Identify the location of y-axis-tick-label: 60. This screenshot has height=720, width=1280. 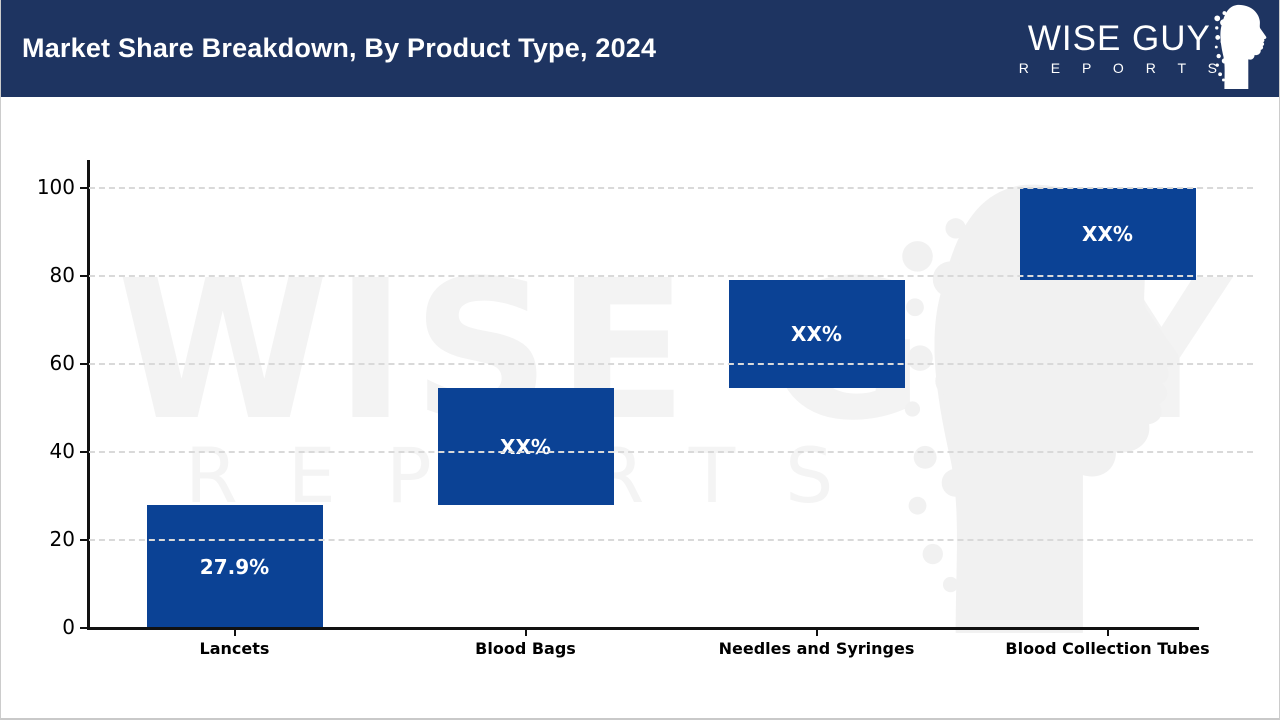
(62, 362).